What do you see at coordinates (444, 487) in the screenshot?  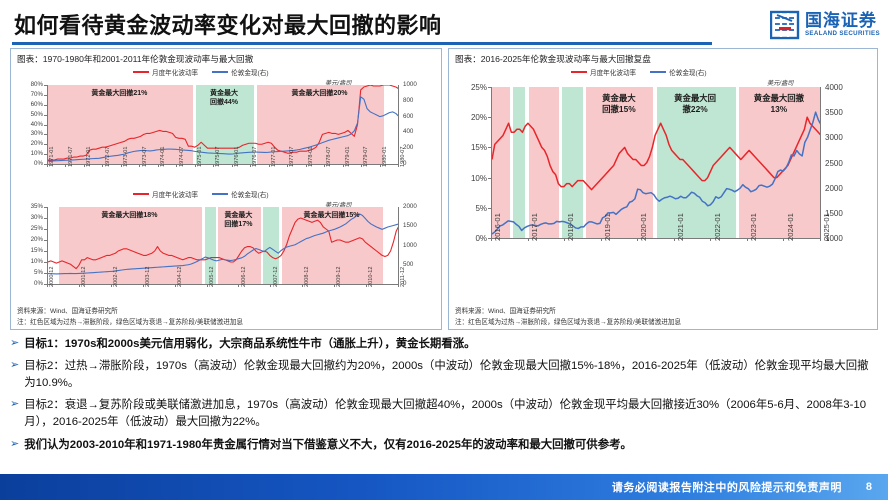 I see `page-footer: 请务必阅读报告附注中的风险提示和免责声明 8` at bounding box center [444, 487].